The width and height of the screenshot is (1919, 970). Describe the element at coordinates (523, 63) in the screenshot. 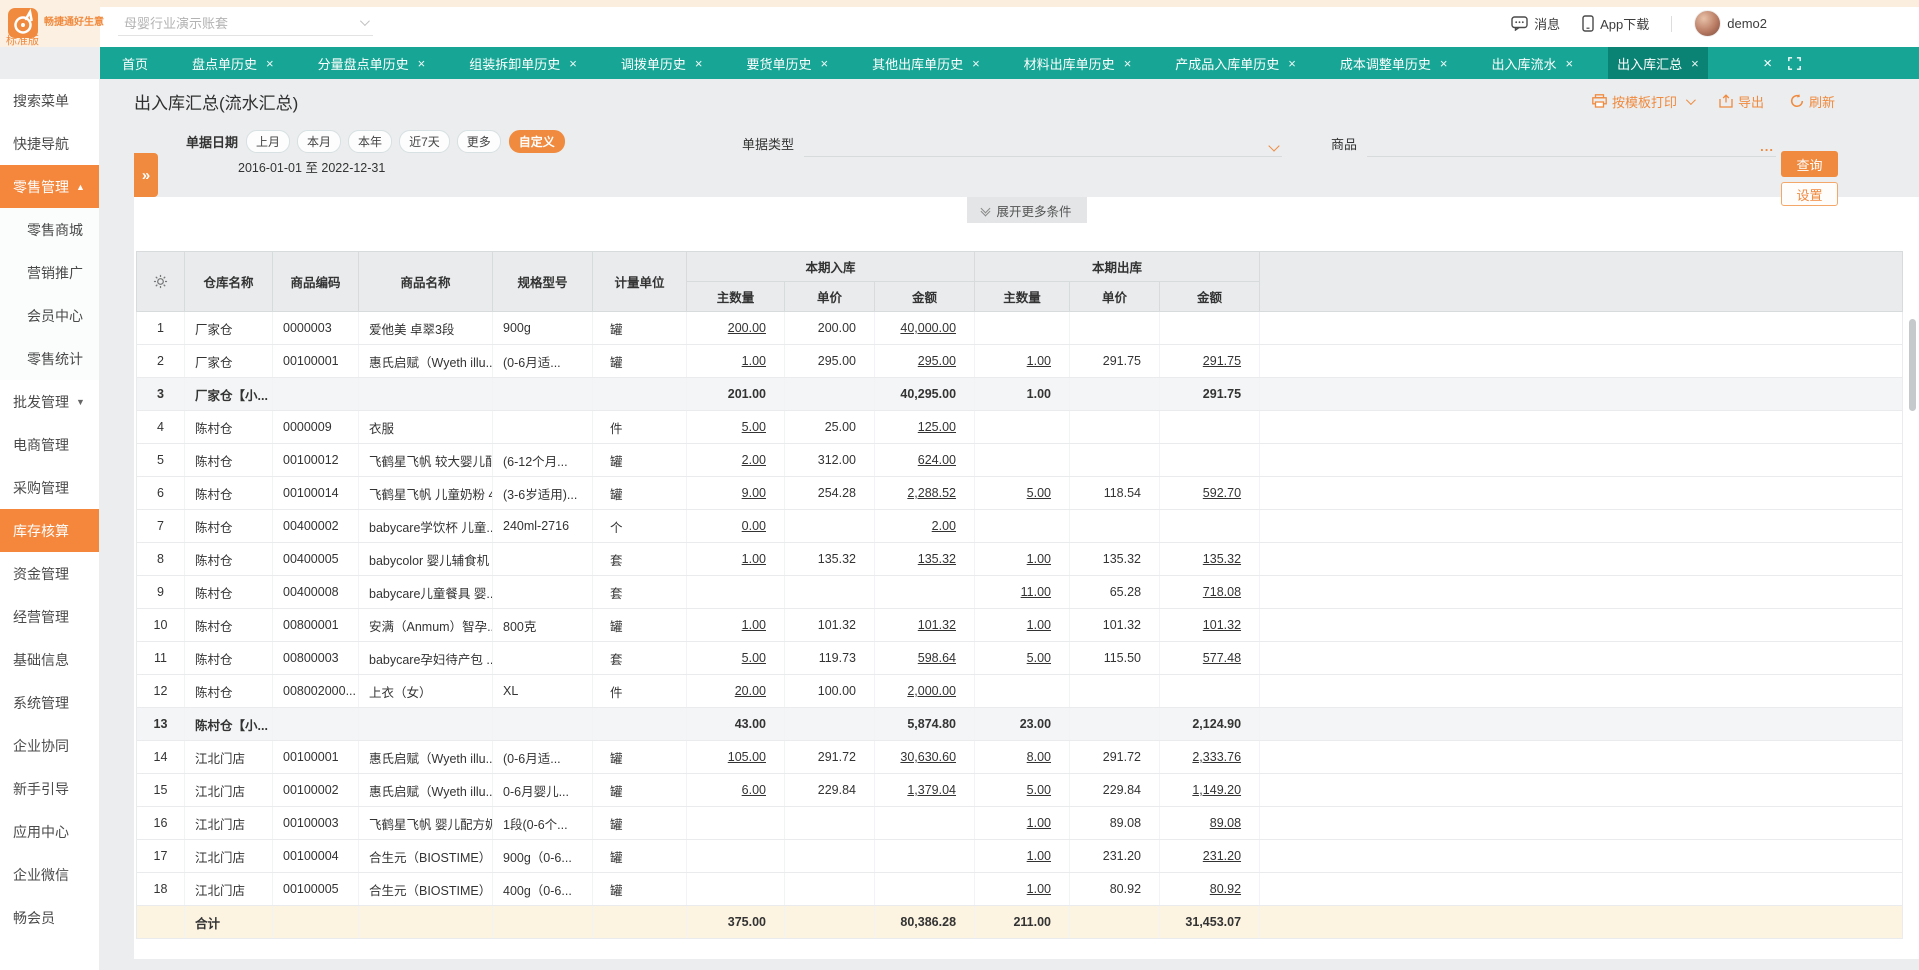

I see `tab-assembly-history: 组装拆卸单历史 ×` at that location.